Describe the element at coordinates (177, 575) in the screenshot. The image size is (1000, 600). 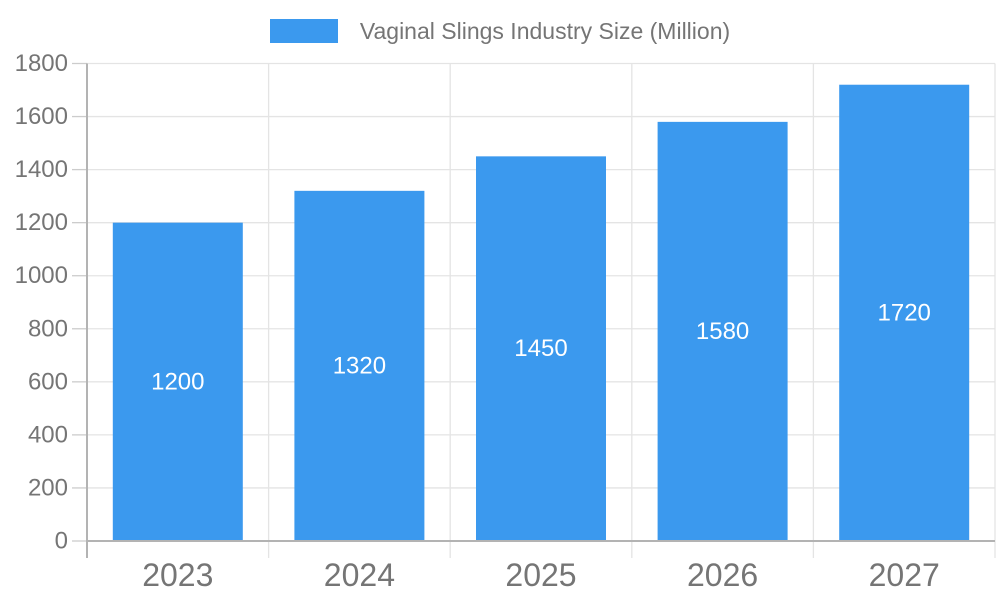
I see `x-tick-label: 2023` at that location.